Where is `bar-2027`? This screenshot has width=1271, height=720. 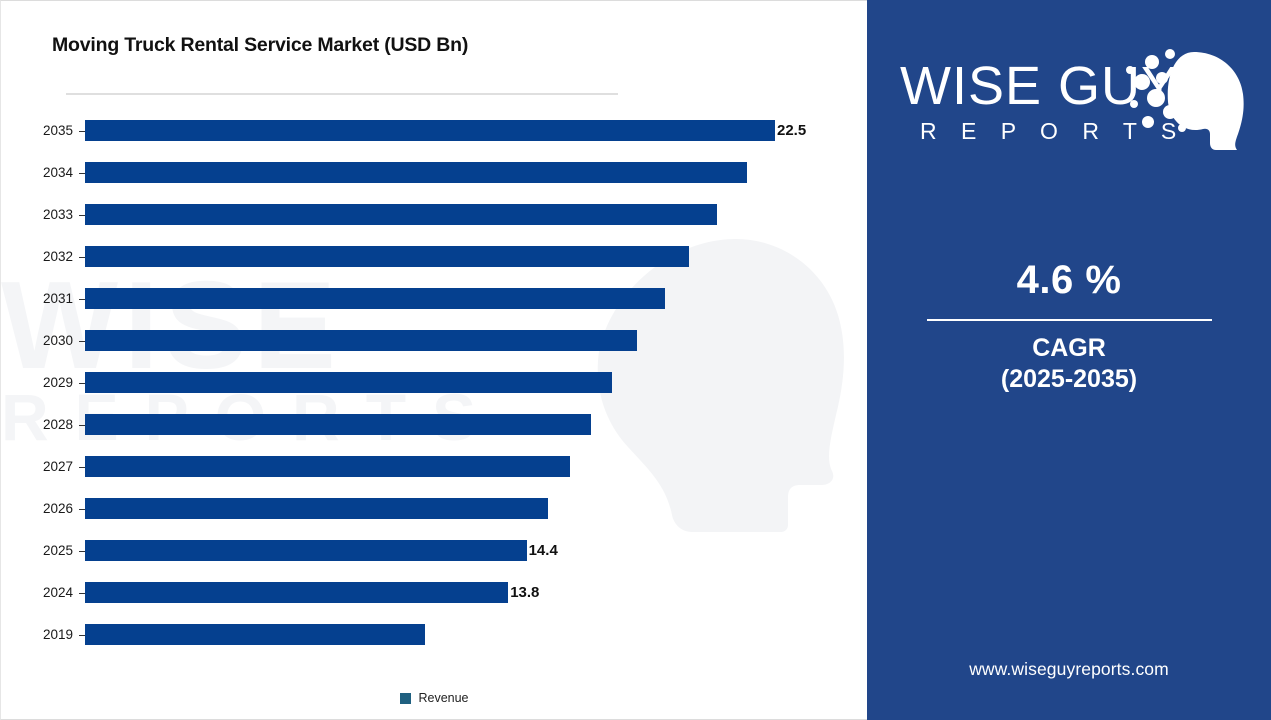
bar-2027 is located at coordinates (327, 466).